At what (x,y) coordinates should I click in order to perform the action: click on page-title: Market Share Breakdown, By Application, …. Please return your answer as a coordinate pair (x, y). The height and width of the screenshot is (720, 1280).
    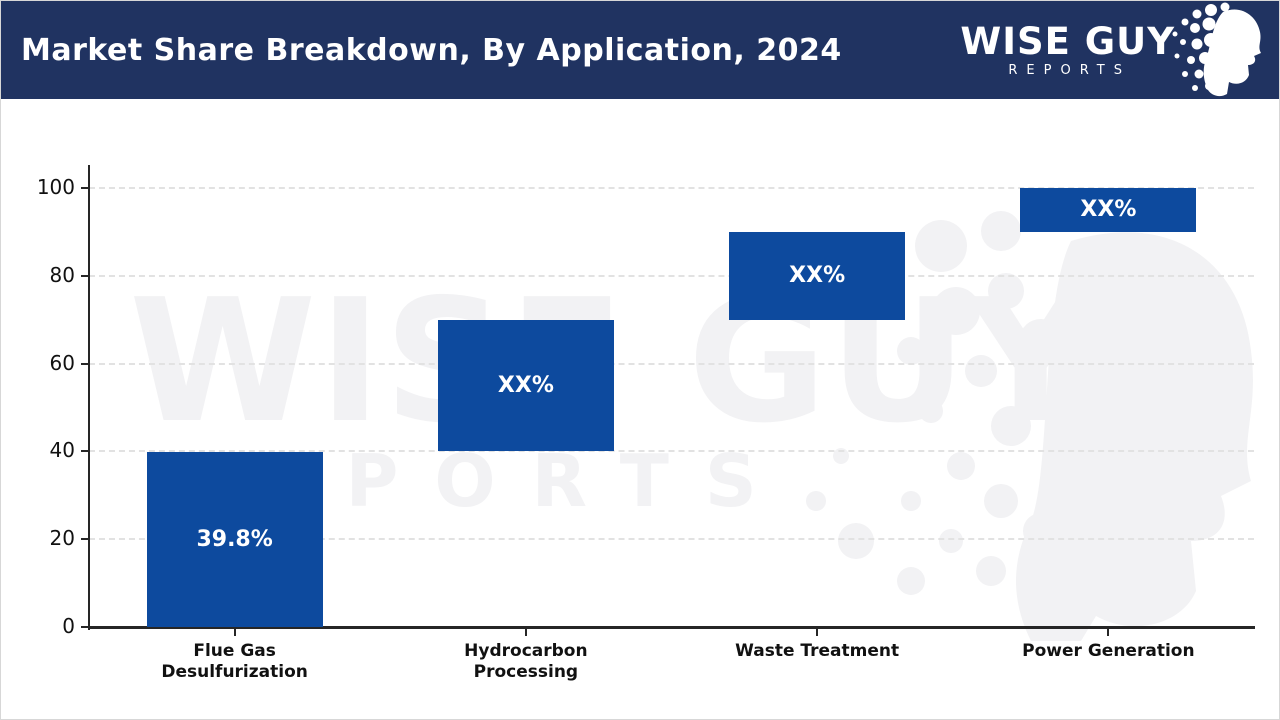
    Looking at the image, I should click on (431, 50).